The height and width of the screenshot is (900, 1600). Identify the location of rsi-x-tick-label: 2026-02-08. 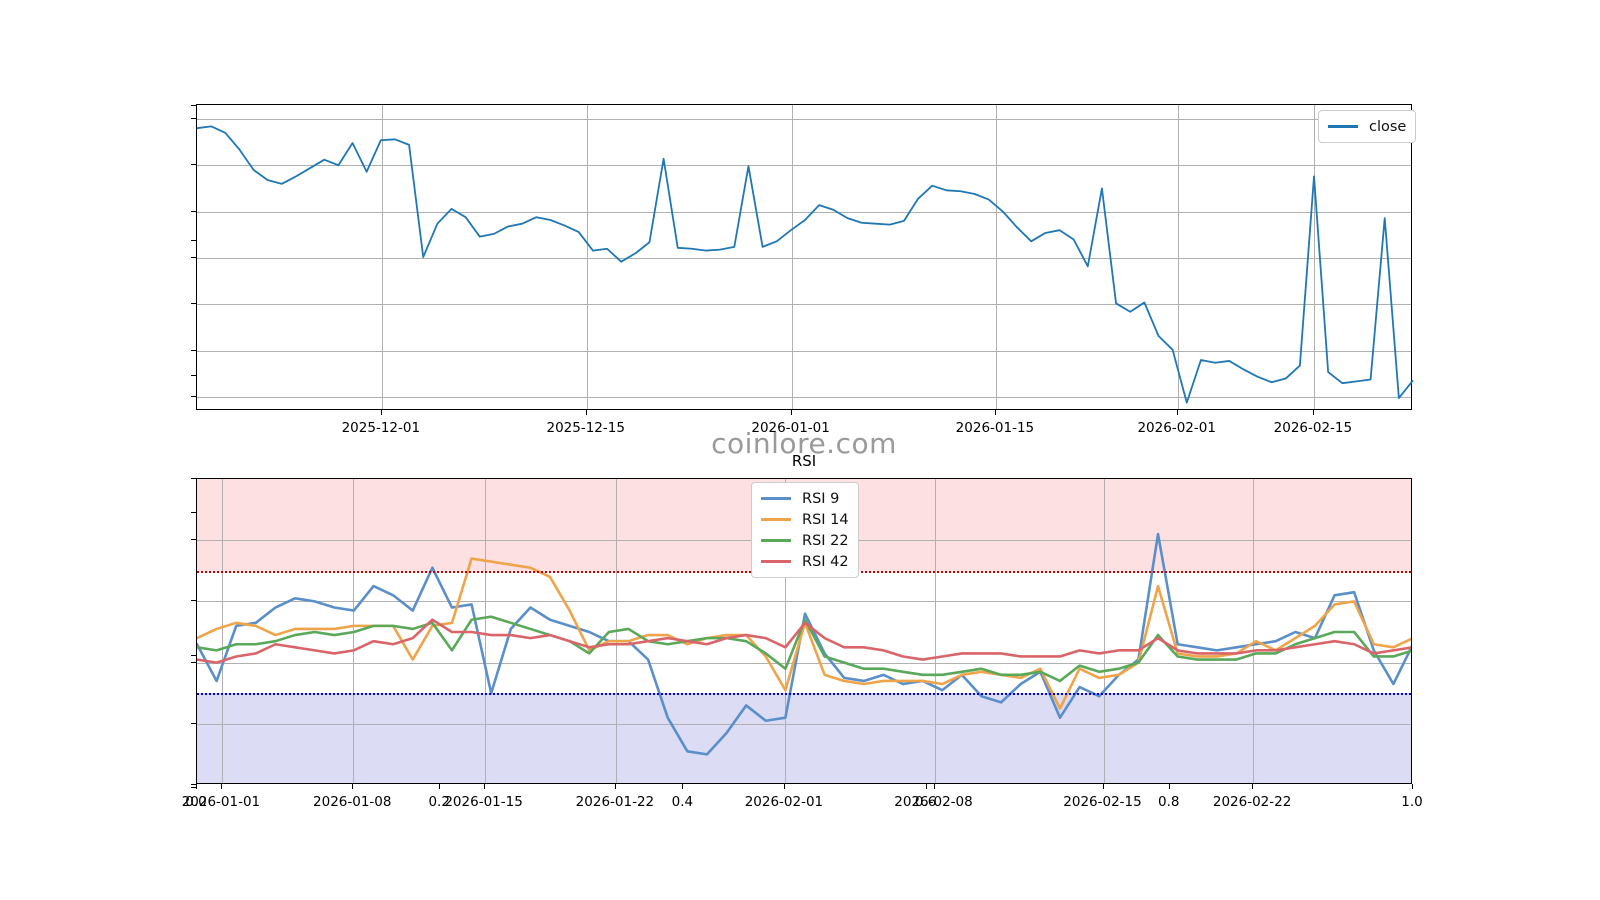
(933, 802).